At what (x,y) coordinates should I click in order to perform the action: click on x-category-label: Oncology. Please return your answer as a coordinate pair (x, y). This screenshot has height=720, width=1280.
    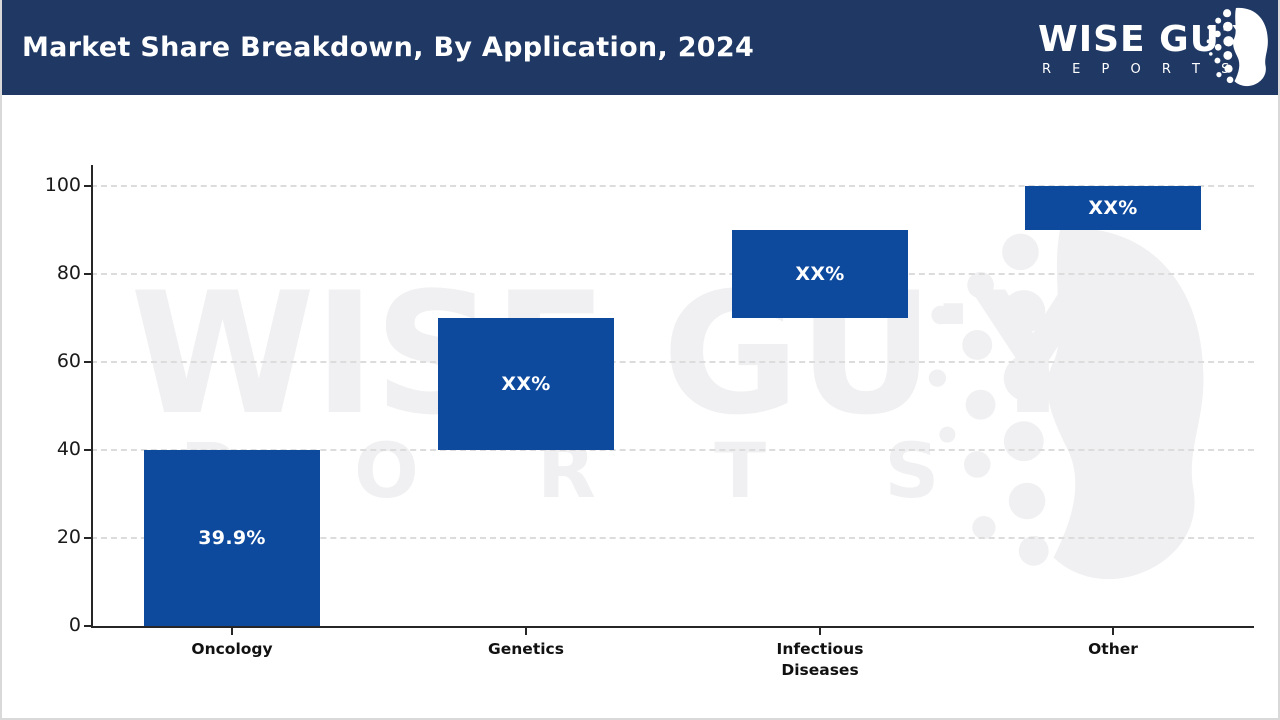
    Looking at the image, I should click on (232, 649).